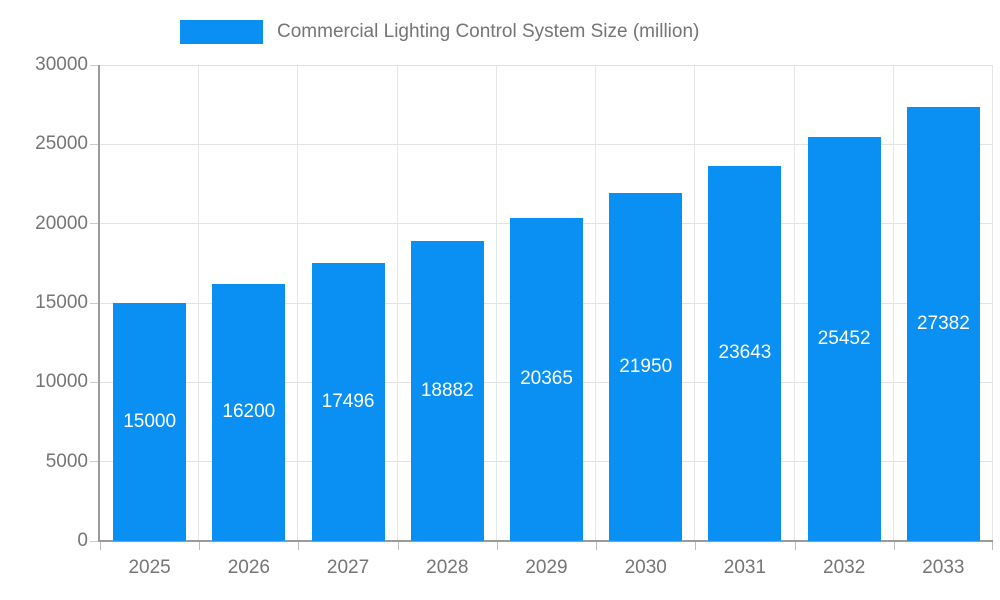 The width and height of the screenshot is (1000, 600). I want to click on y-tick-label: 15000, so click(61, 302).